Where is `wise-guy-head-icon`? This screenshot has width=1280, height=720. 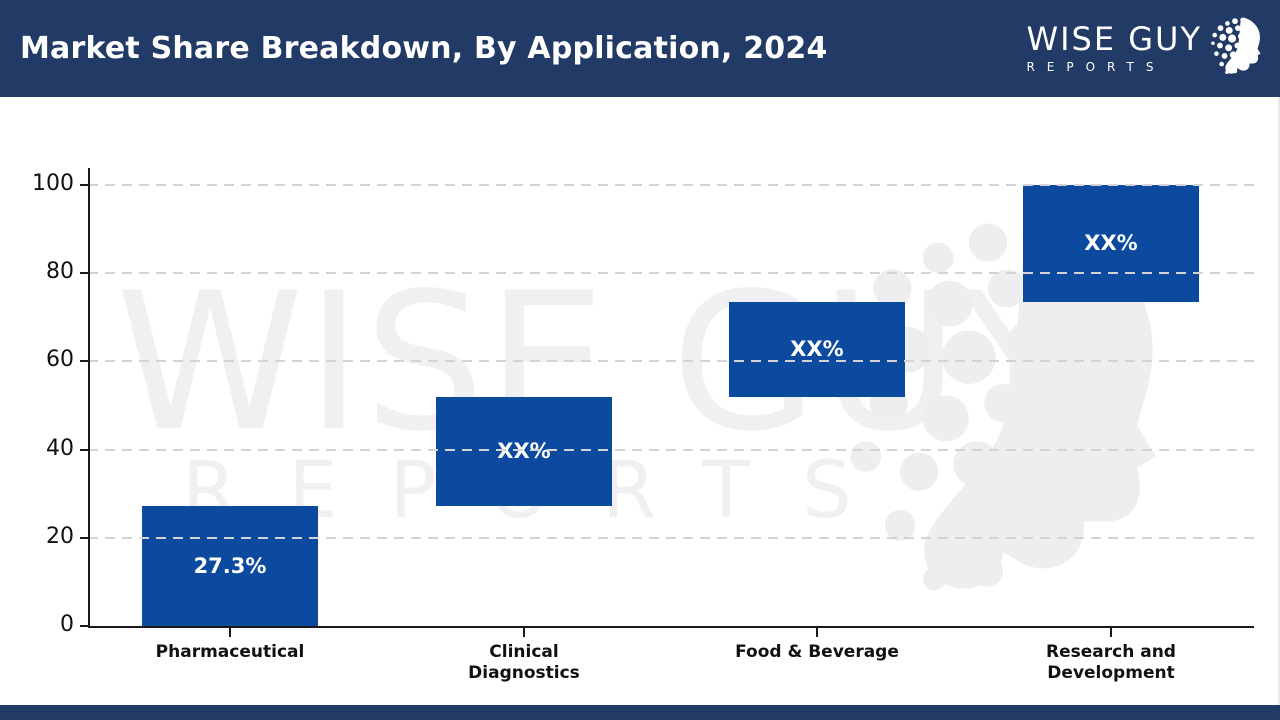 wise-guy-head-icon is located at coordinates (1236, 45).